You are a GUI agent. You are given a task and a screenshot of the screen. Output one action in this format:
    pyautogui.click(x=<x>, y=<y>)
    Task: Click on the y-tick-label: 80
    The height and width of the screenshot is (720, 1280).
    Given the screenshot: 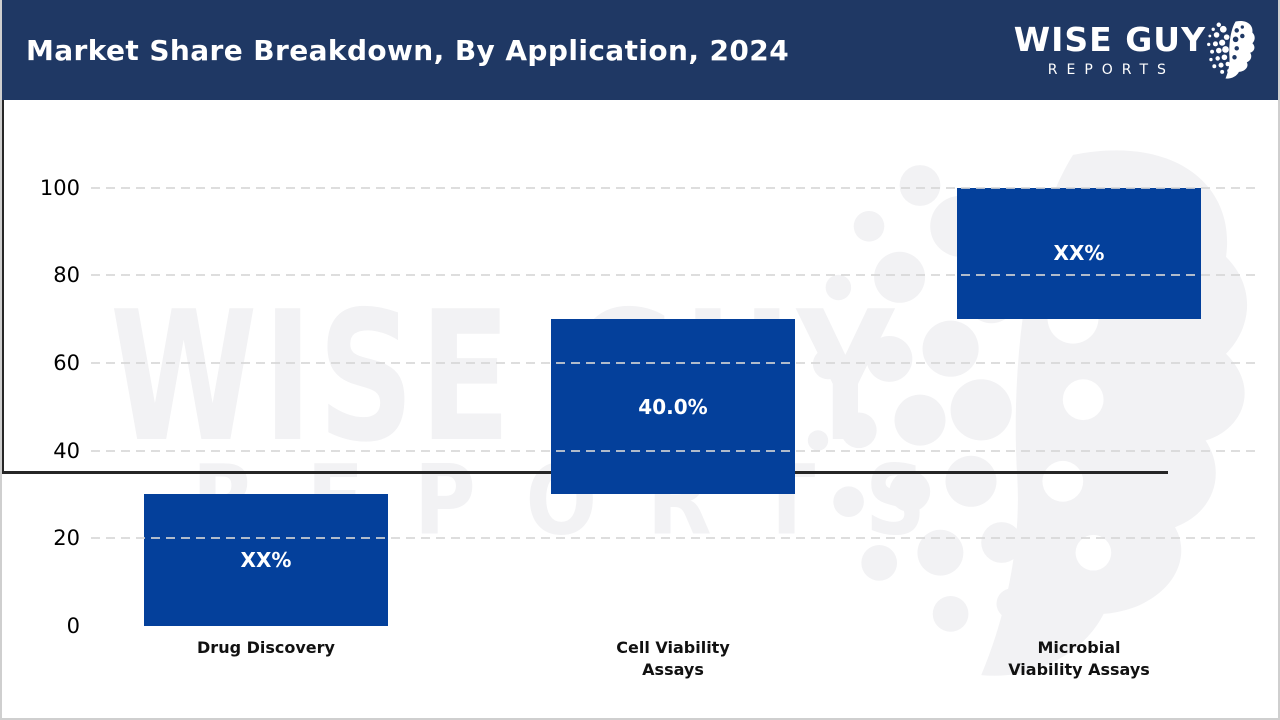 What is the action you would take?
    pyautogui.click(x=66, y=275)
    